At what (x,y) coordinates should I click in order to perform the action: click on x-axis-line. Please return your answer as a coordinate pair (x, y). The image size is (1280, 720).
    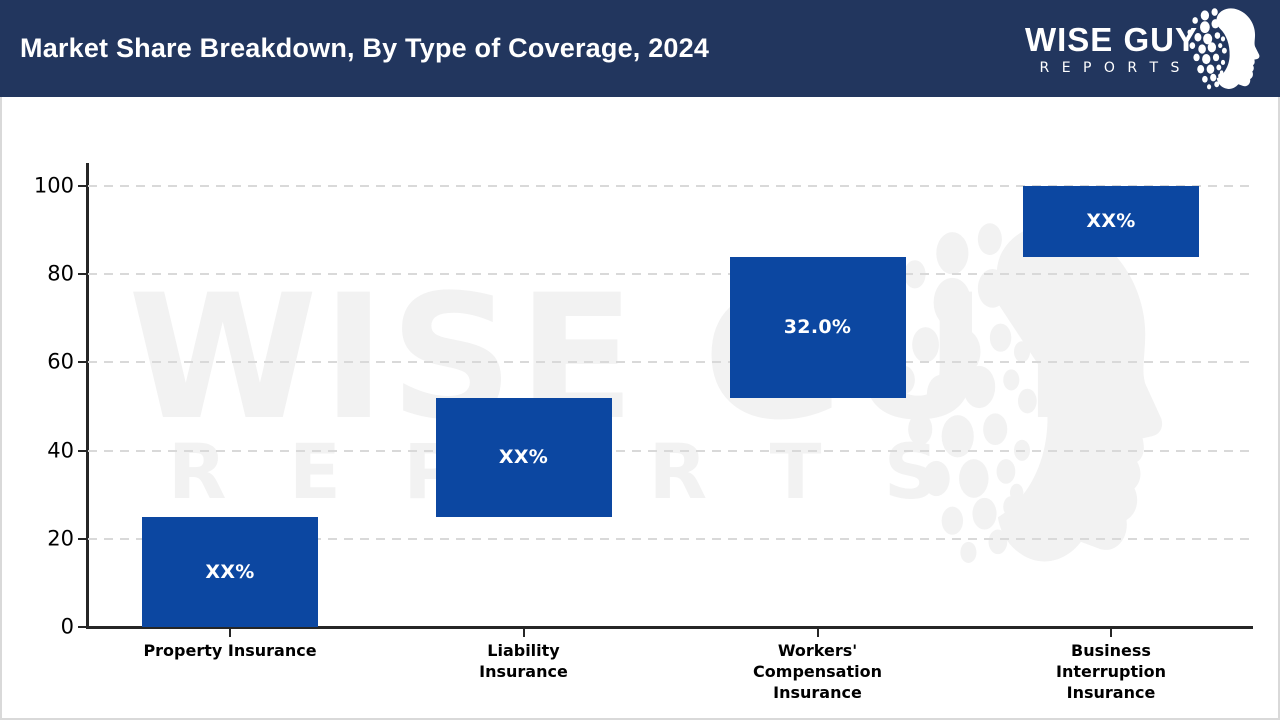
    Looking at the image, I should click on (669, 627).